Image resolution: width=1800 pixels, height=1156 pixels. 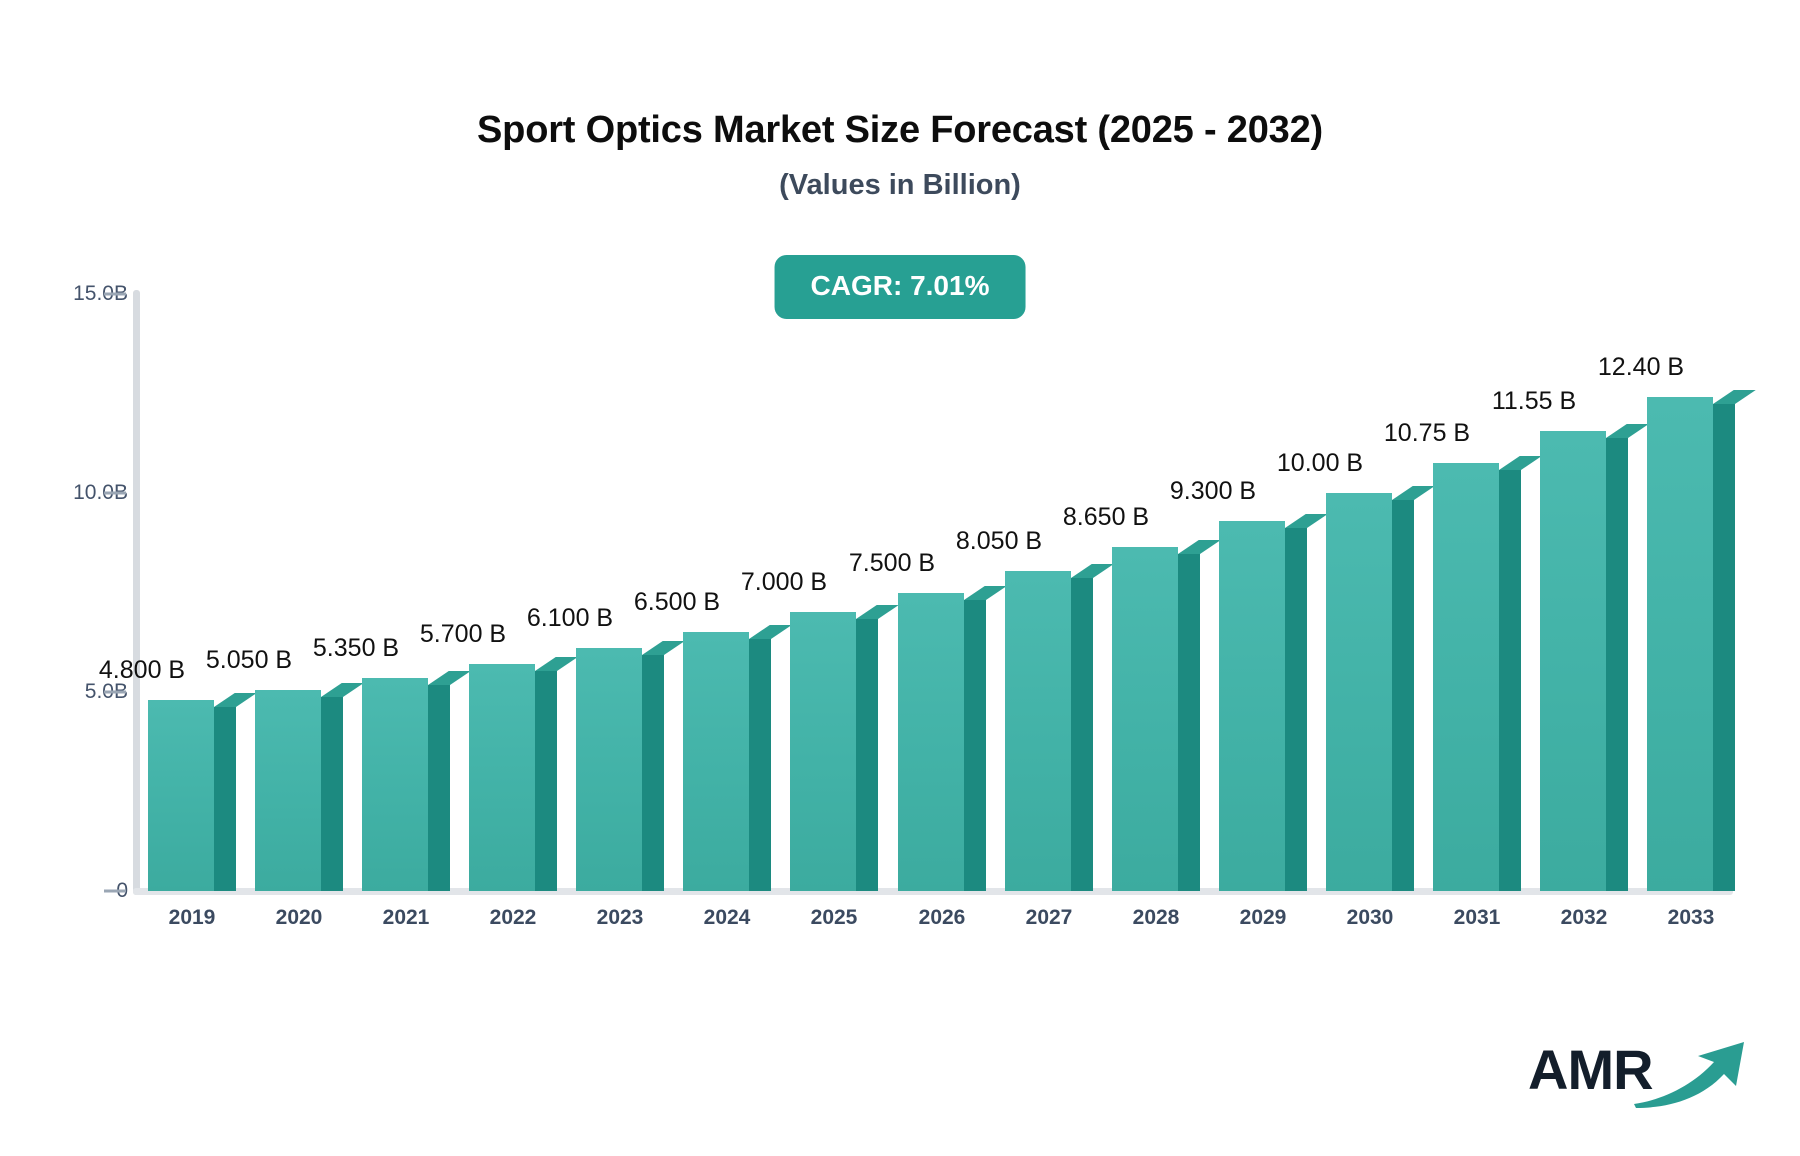 What do you see at coordinates (933, 891) in the screenshot?
I see `x-axis-line` at bounding box center [933, 891].